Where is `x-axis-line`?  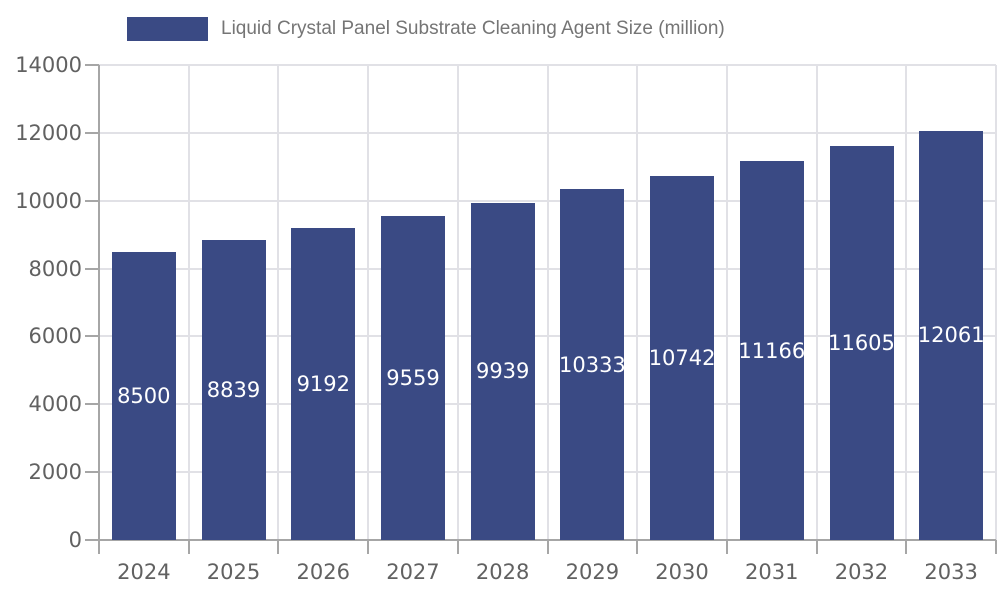 x-axis-line is located at coordinates (540, 540).